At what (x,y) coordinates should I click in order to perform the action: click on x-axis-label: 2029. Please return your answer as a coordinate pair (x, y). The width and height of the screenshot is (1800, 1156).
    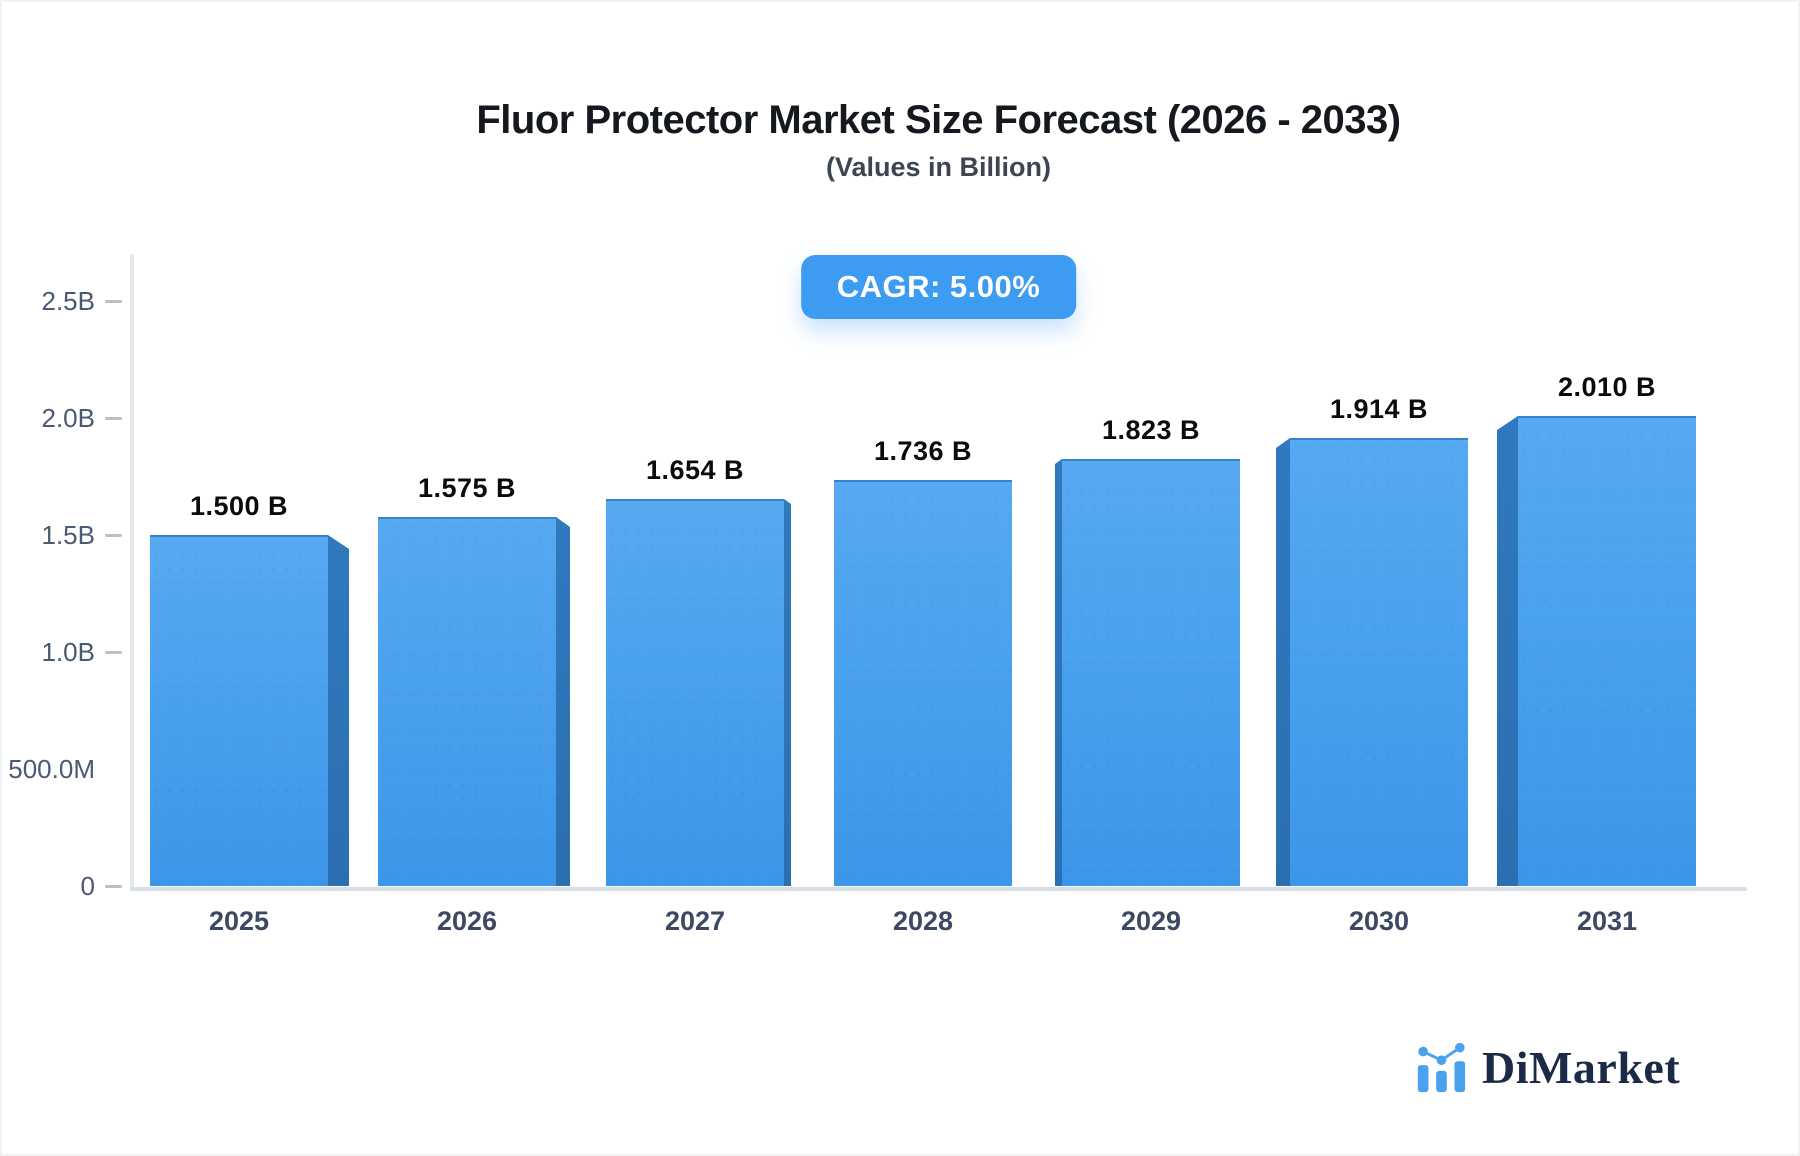
    Looking at the image, I should click on (1151, 921).